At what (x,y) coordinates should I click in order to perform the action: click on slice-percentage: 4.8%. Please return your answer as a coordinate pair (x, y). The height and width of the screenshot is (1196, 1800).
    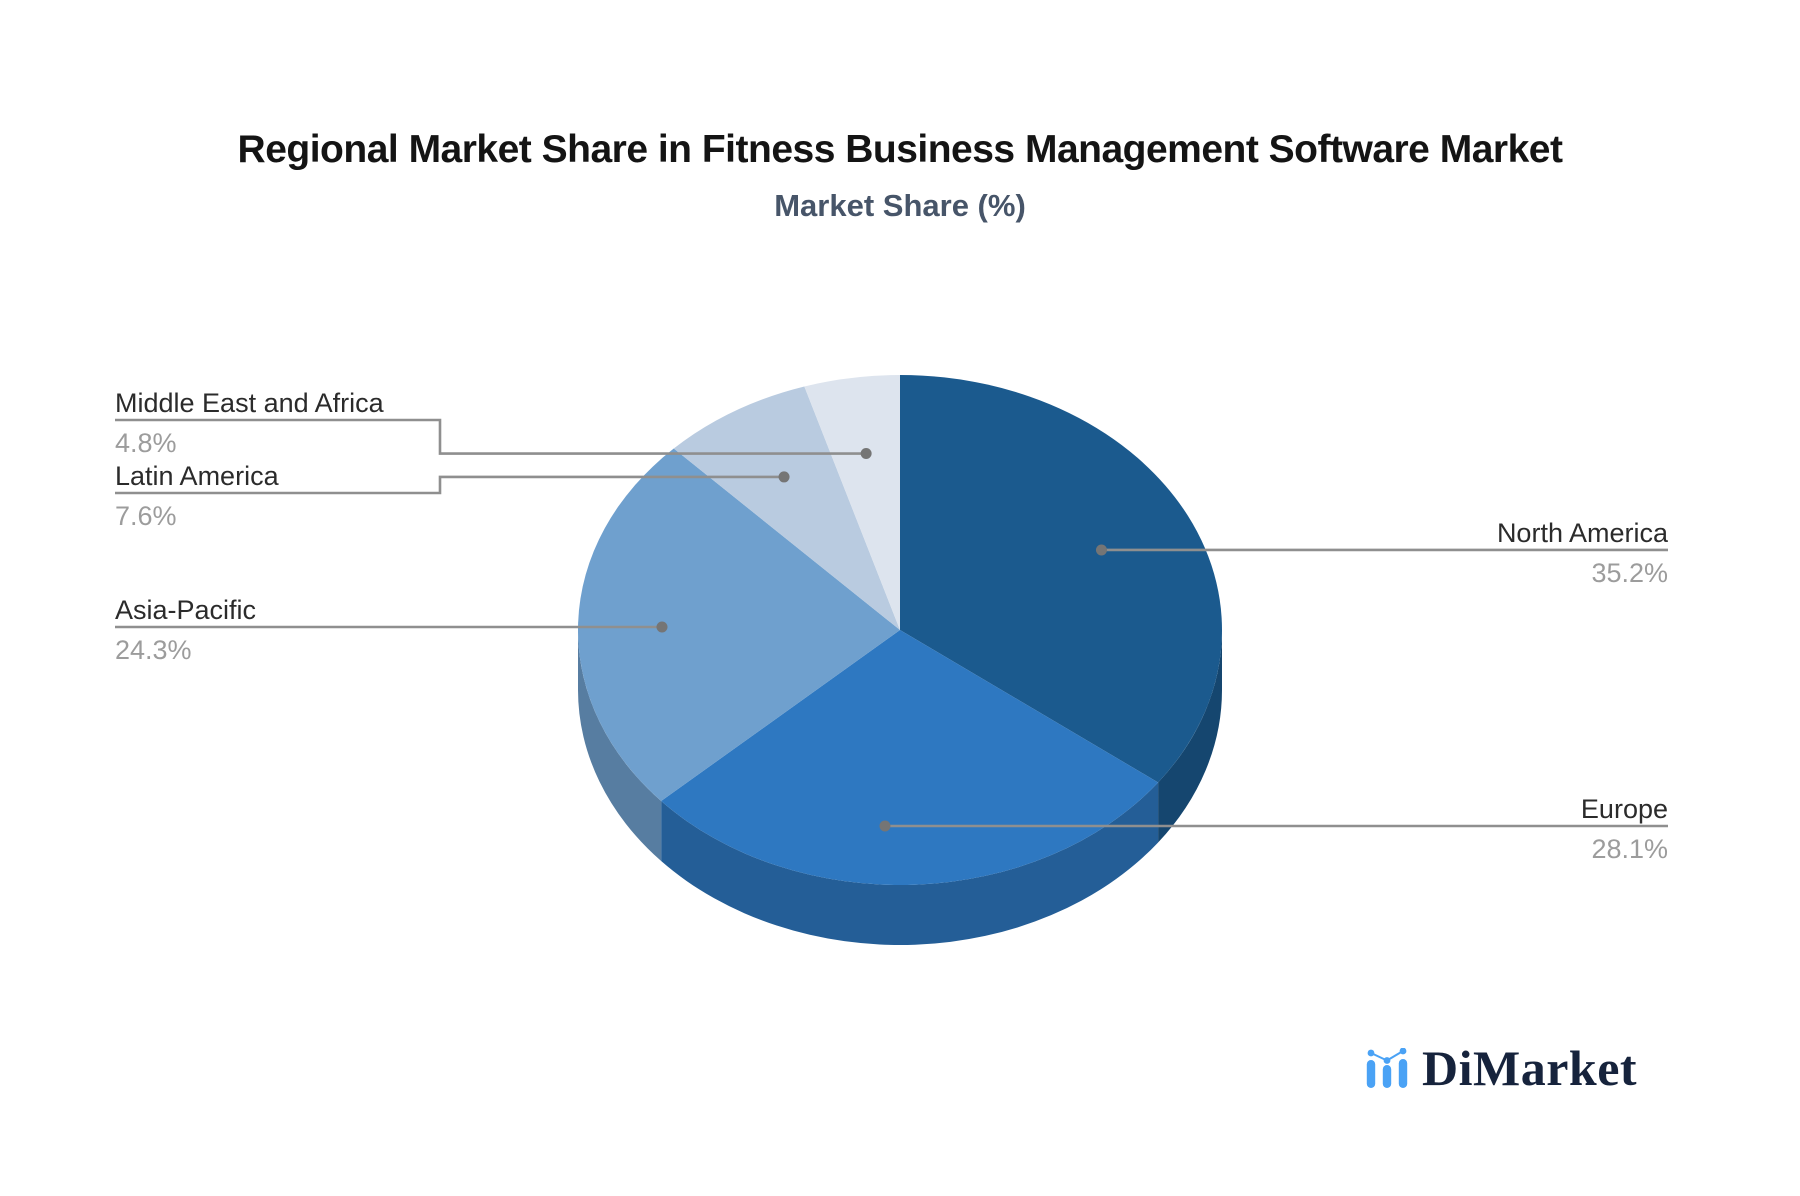
    Looking at the image, I should click on (146, 443).